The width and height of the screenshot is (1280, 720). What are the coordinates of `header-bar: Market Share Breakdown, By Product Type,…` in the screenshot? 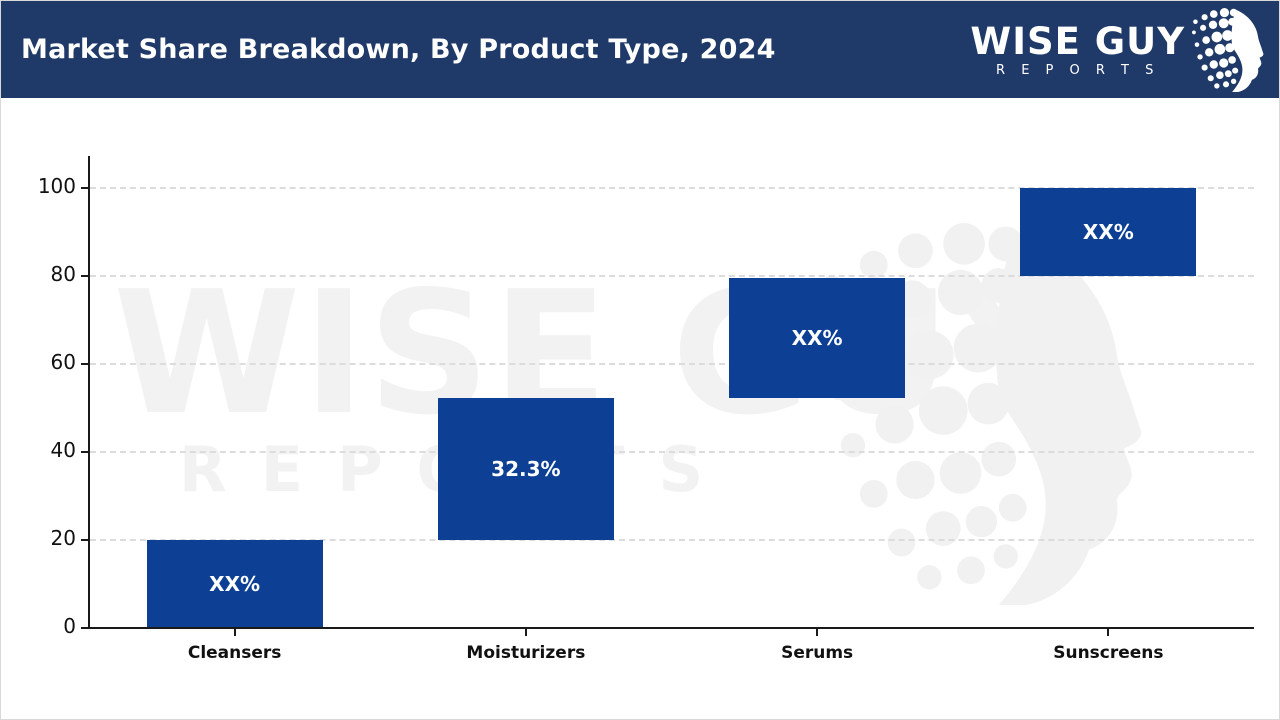 It's located at (640, 49).